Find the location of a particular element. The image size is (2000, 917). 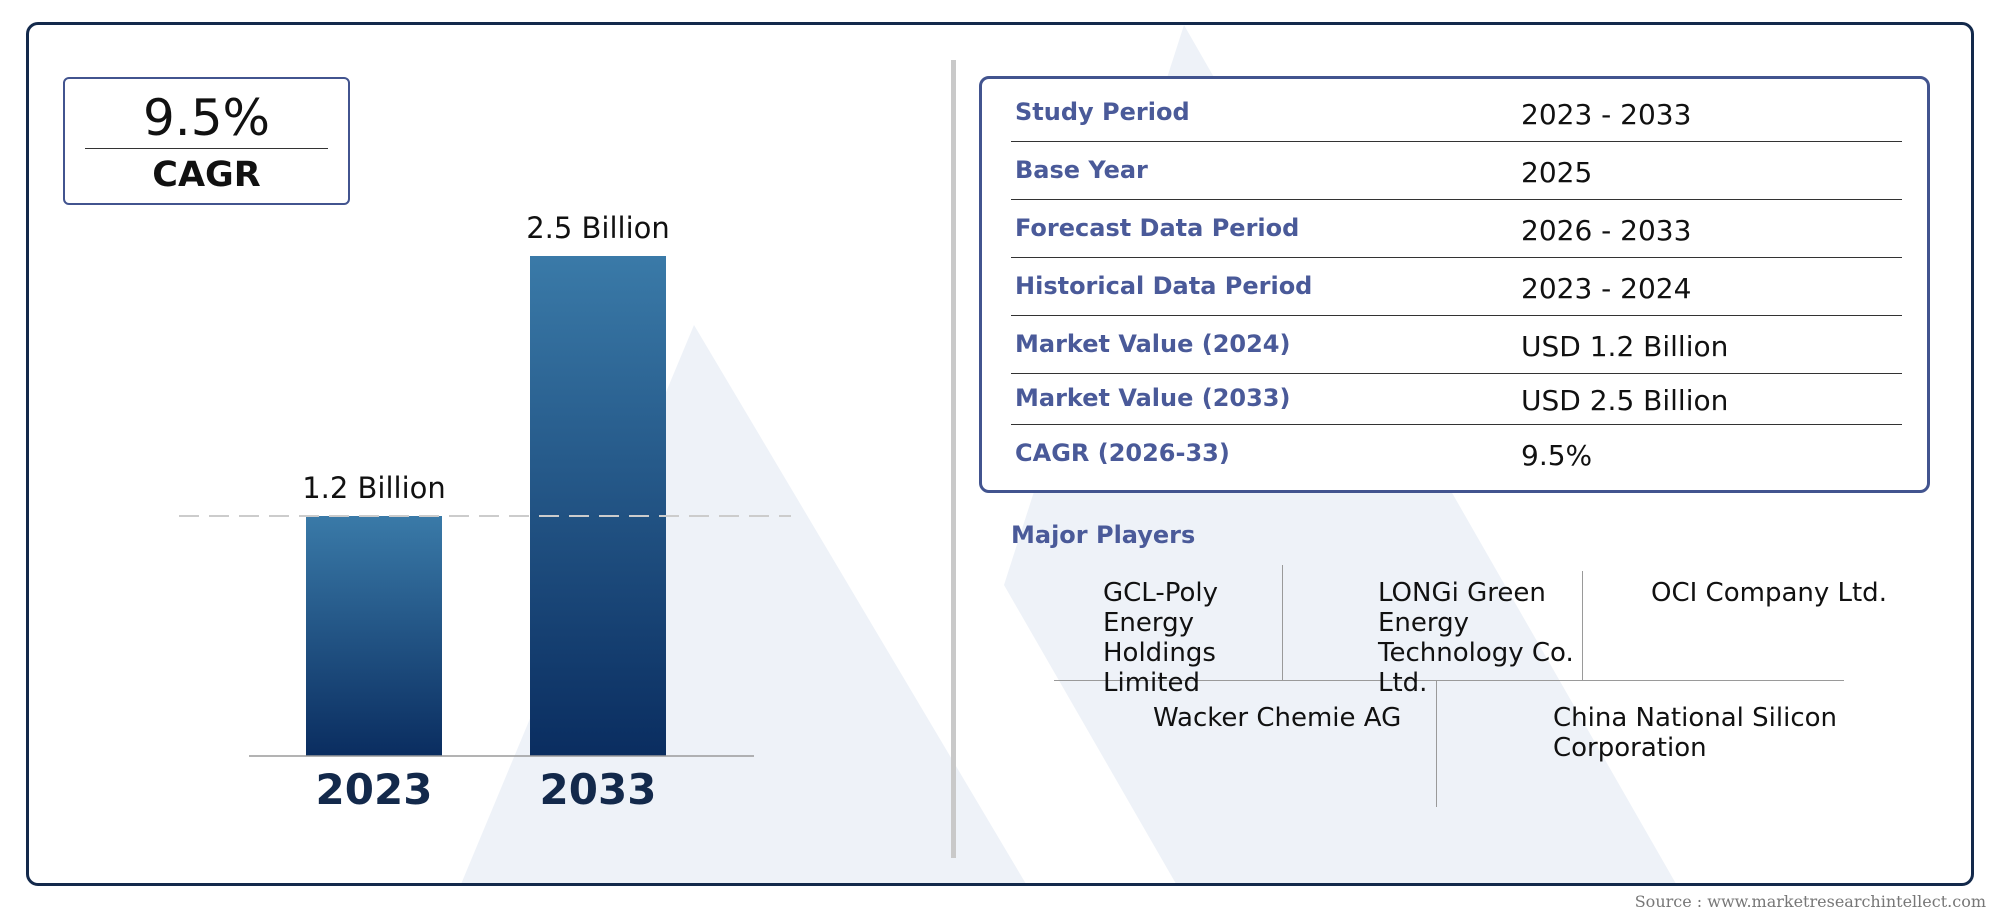

source-note: Source : www.marketresearchintellect.com is located at coordinates (1810, 901).